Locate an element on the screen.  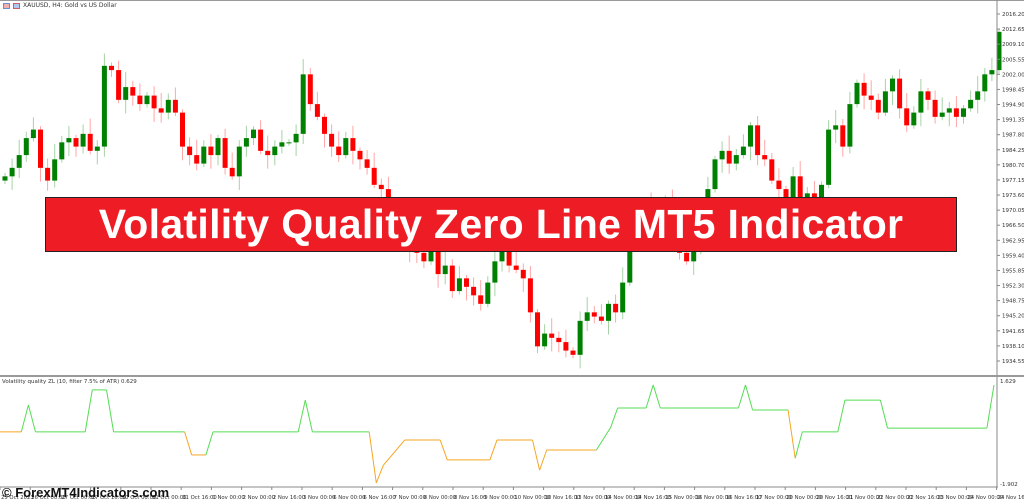
time-tick-label: 10 Nov 16:00 is located at coordinates (563, 498).